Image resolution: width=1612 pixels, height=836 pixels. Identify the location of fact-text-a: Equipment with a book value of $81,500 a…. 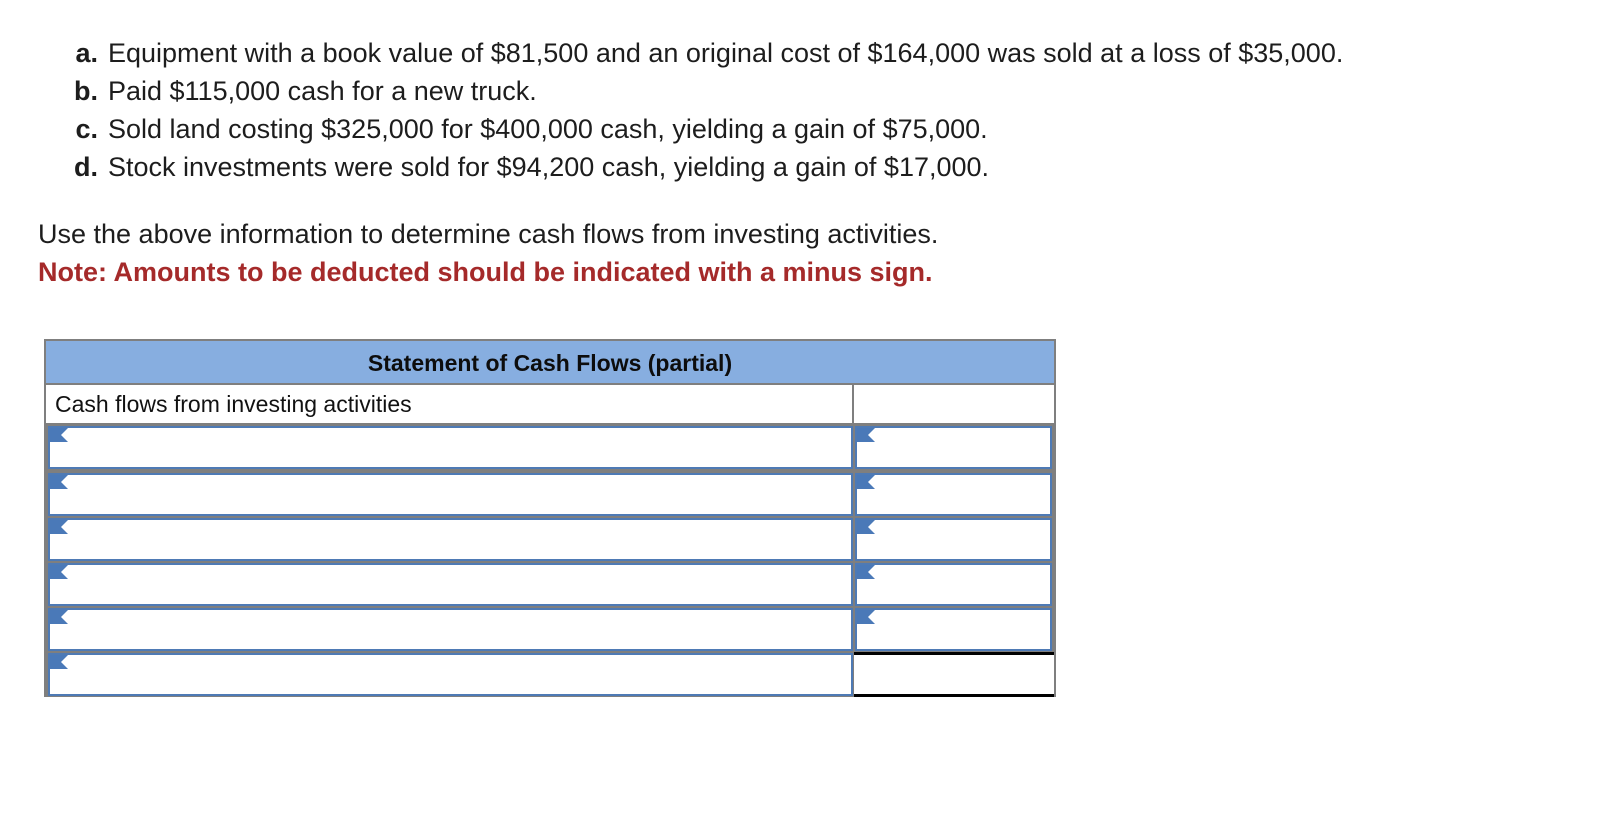
(726, 53).